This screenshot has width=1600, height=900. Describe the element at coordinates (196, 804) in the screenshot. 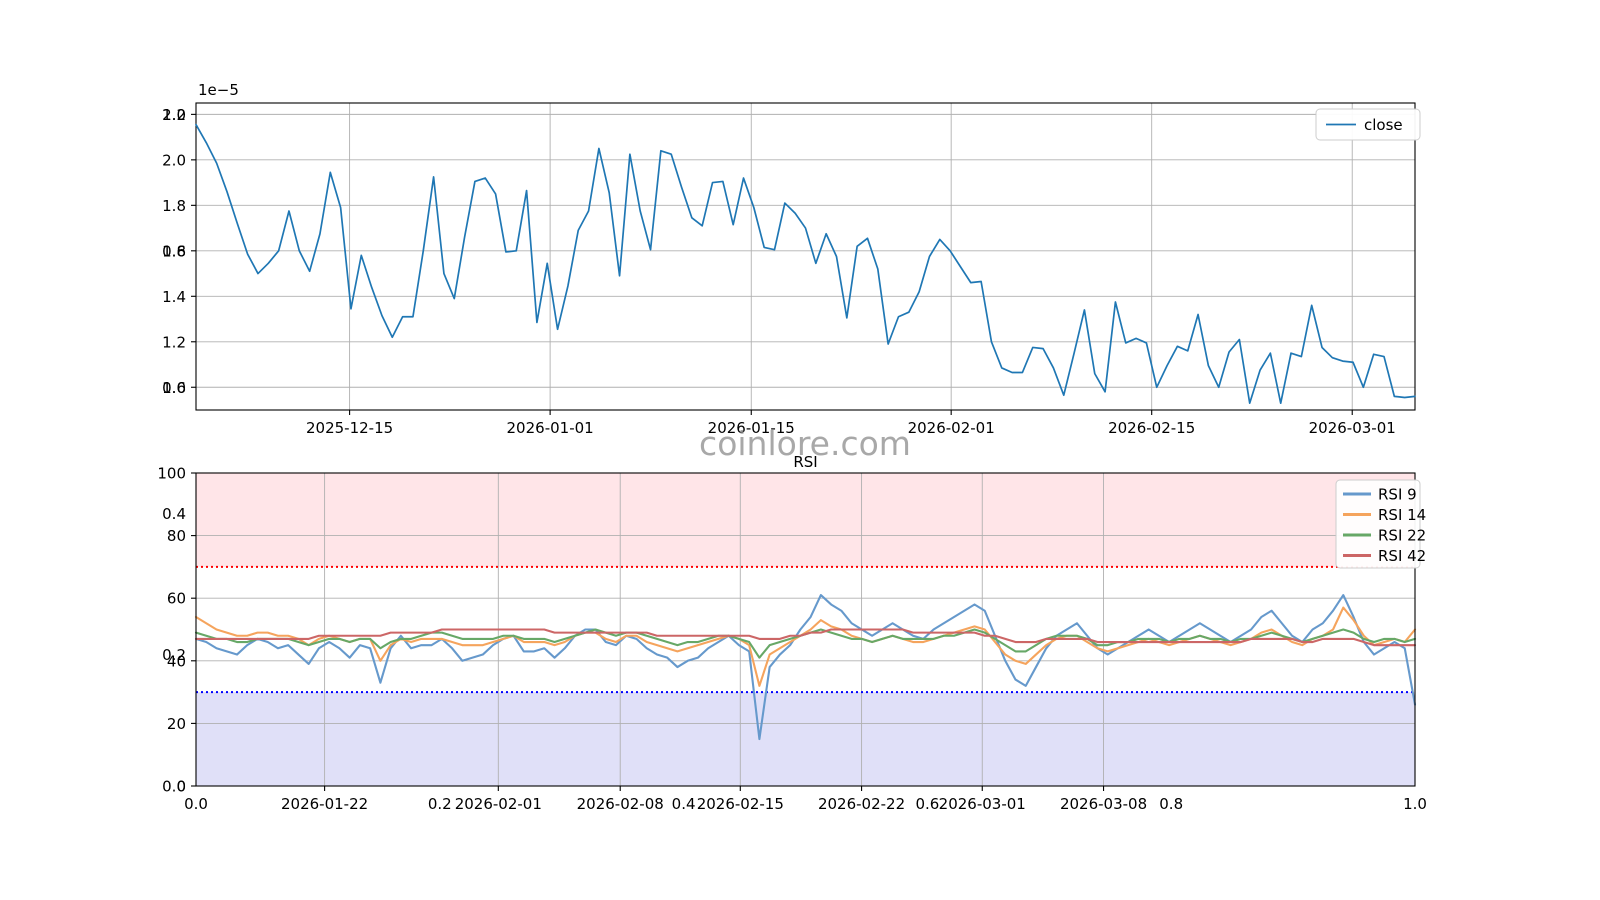

I see `rsi-secondary-xtick-label: 0.0` at that location.